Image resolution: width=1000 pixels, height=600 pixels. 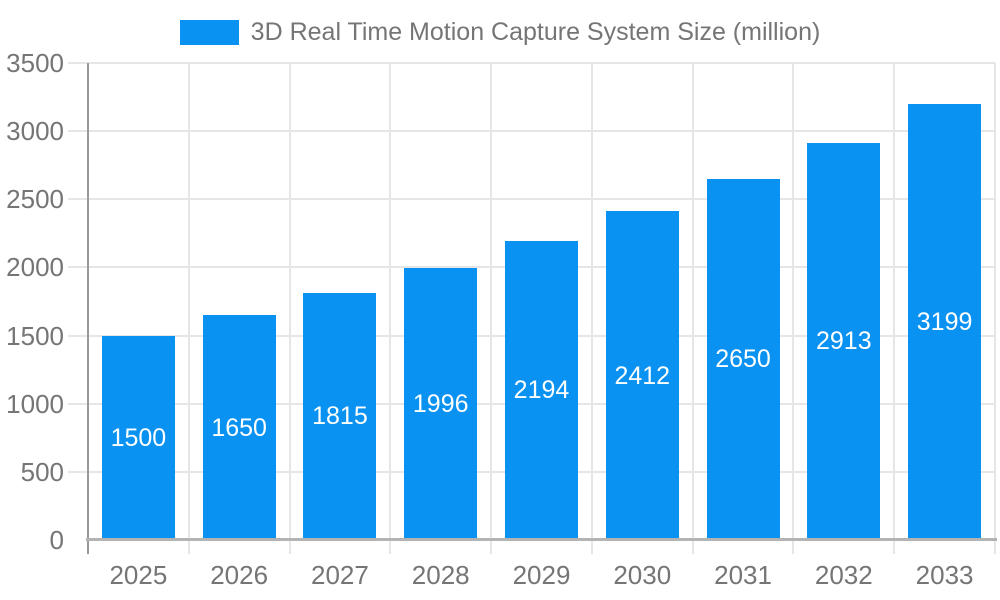 I want to click on y-tick-label: 3000, so click(x=35, y=131).